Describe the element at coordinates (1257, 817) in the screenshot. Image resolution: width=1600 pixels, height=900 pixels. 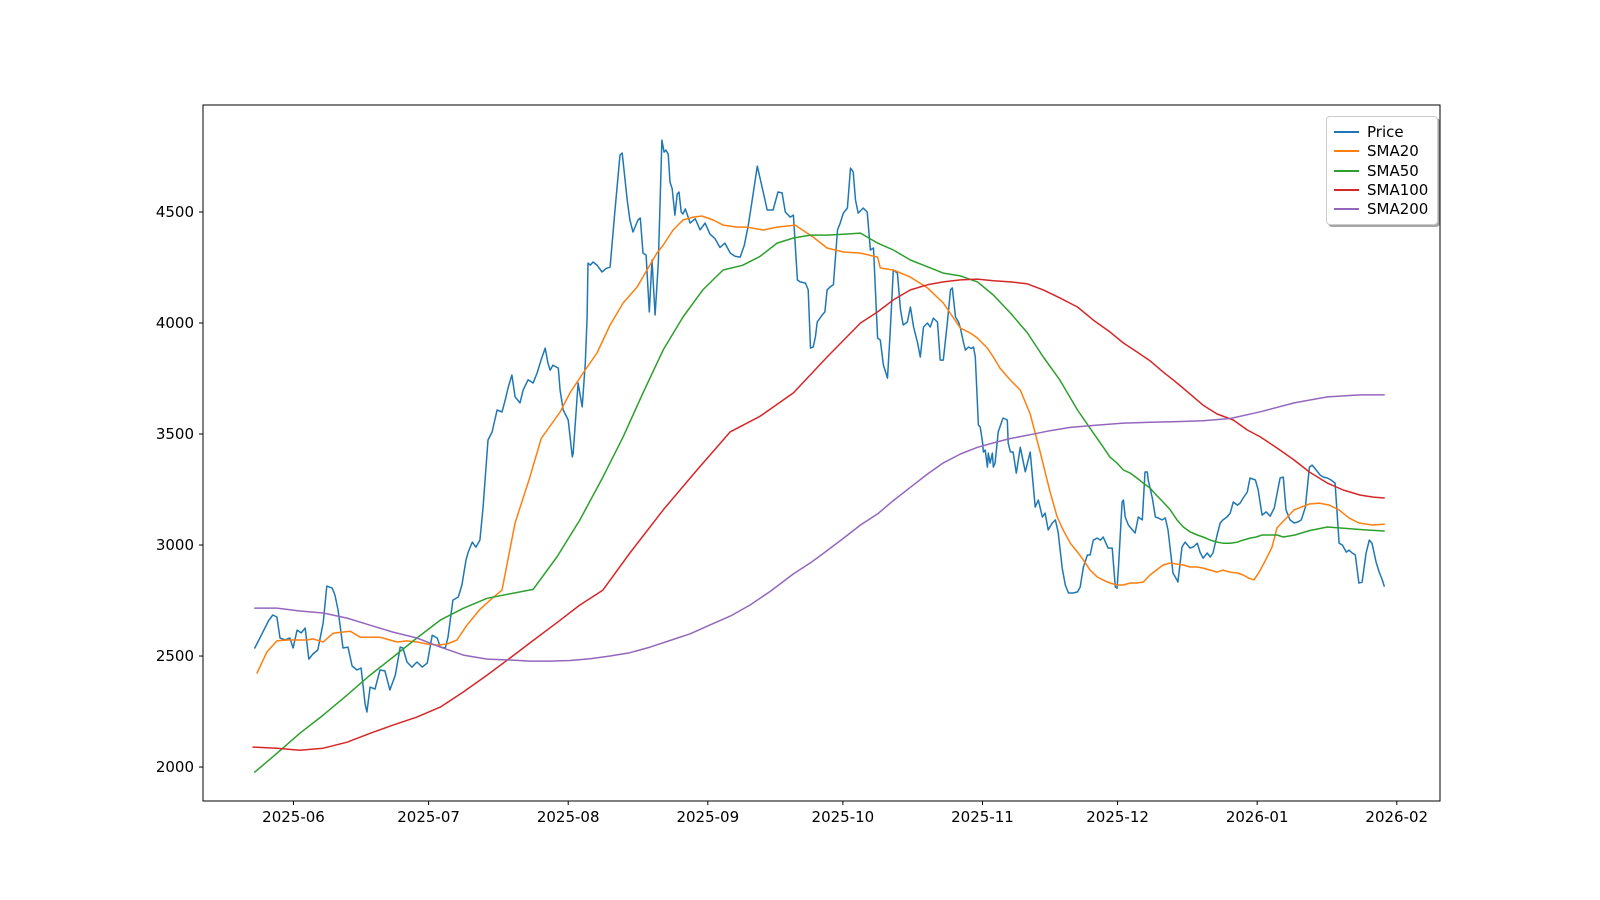
I see `x-tick-label: 2026-01` at that location.